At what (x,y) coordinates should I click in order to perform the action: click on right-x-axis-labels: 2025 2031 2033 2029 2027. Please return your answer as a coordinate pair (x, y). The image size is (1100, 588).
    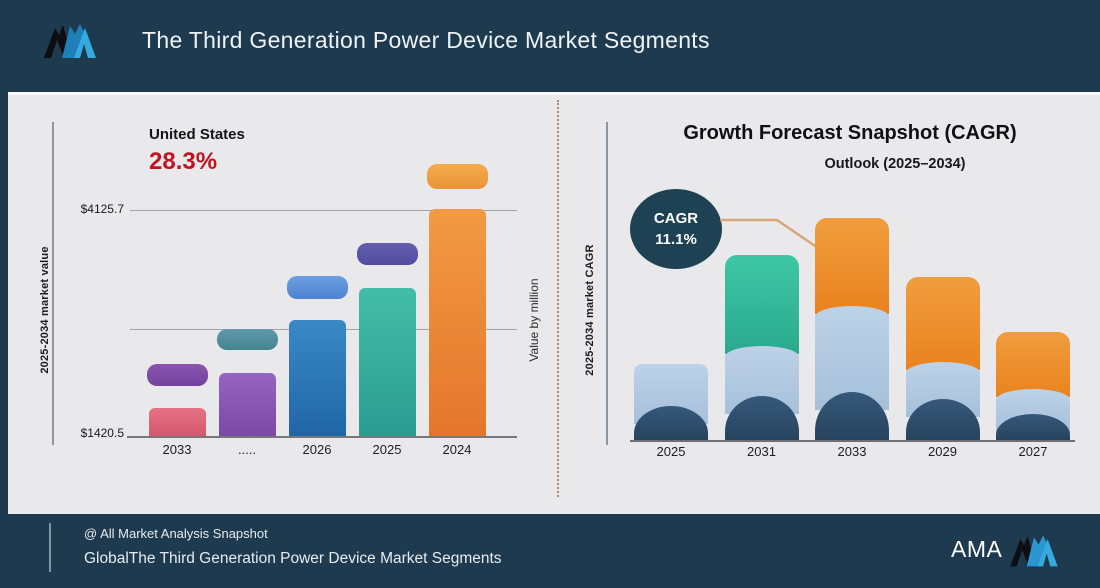
    Looking at the image, I should click on (852, 451).